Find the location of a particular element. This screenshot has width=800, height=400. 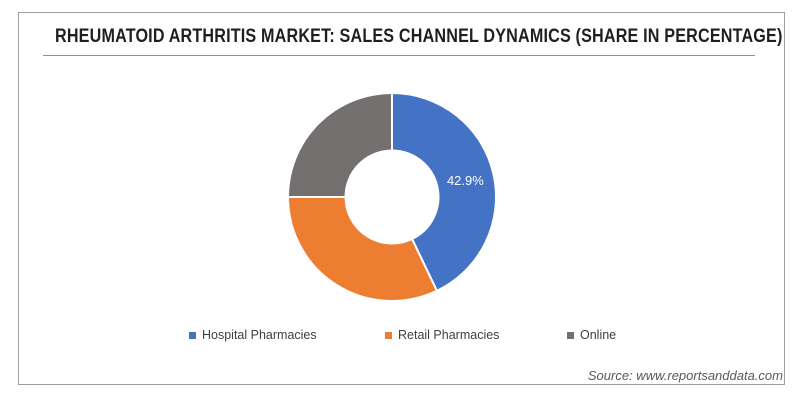

legend-marker-online-icon is located at coordinates (570, 335).